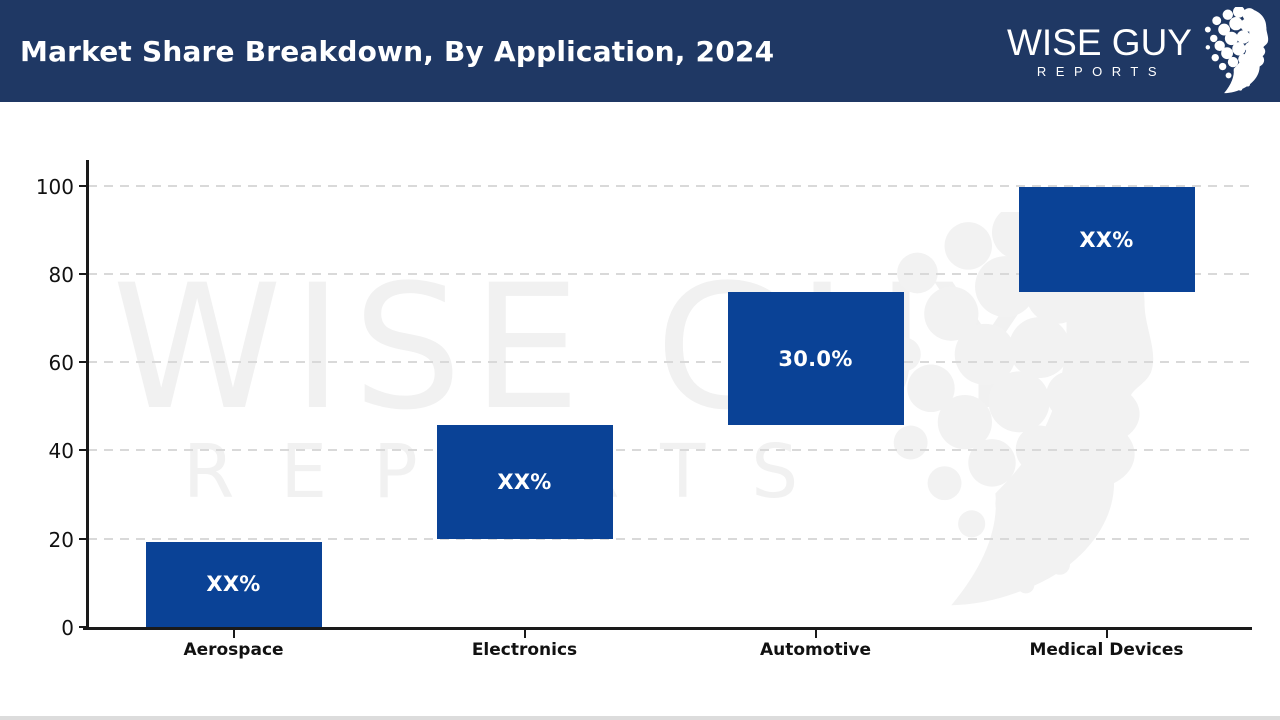 The image size is (1280, 720). I want to click on y-axis-line, so click(87, 395).